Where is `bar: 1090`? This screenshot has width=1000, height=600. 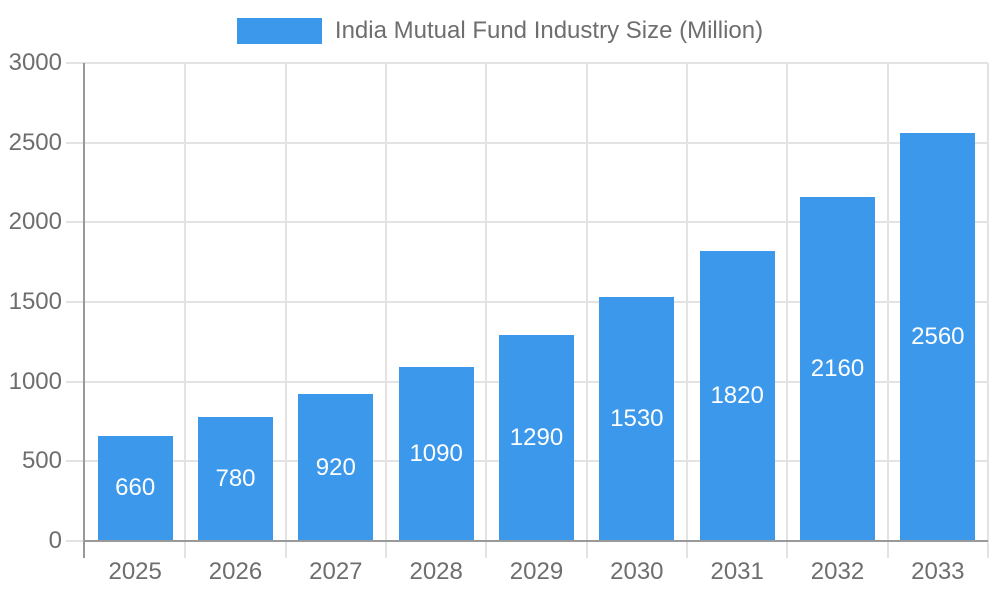
bar: 1090 is located at coordinates (436, 454).